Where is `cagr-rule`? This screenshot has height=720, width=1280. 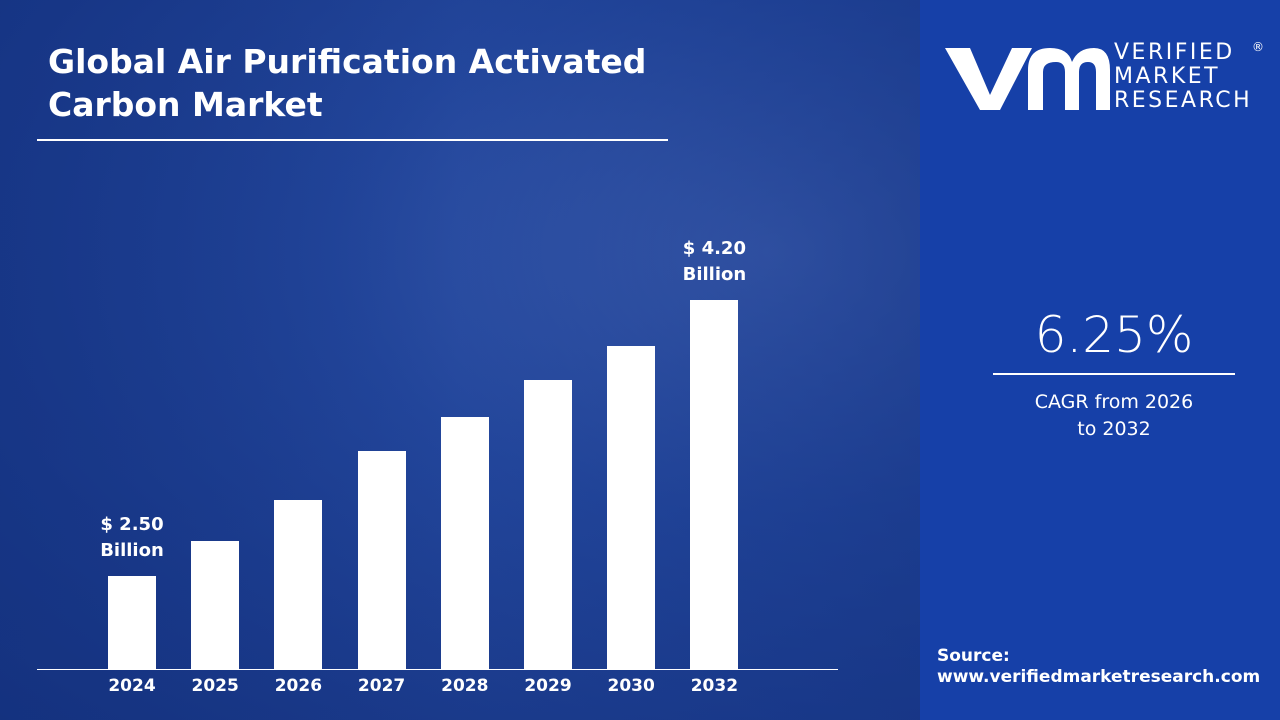 cagr-rule is located at coordinates (1114, 374).